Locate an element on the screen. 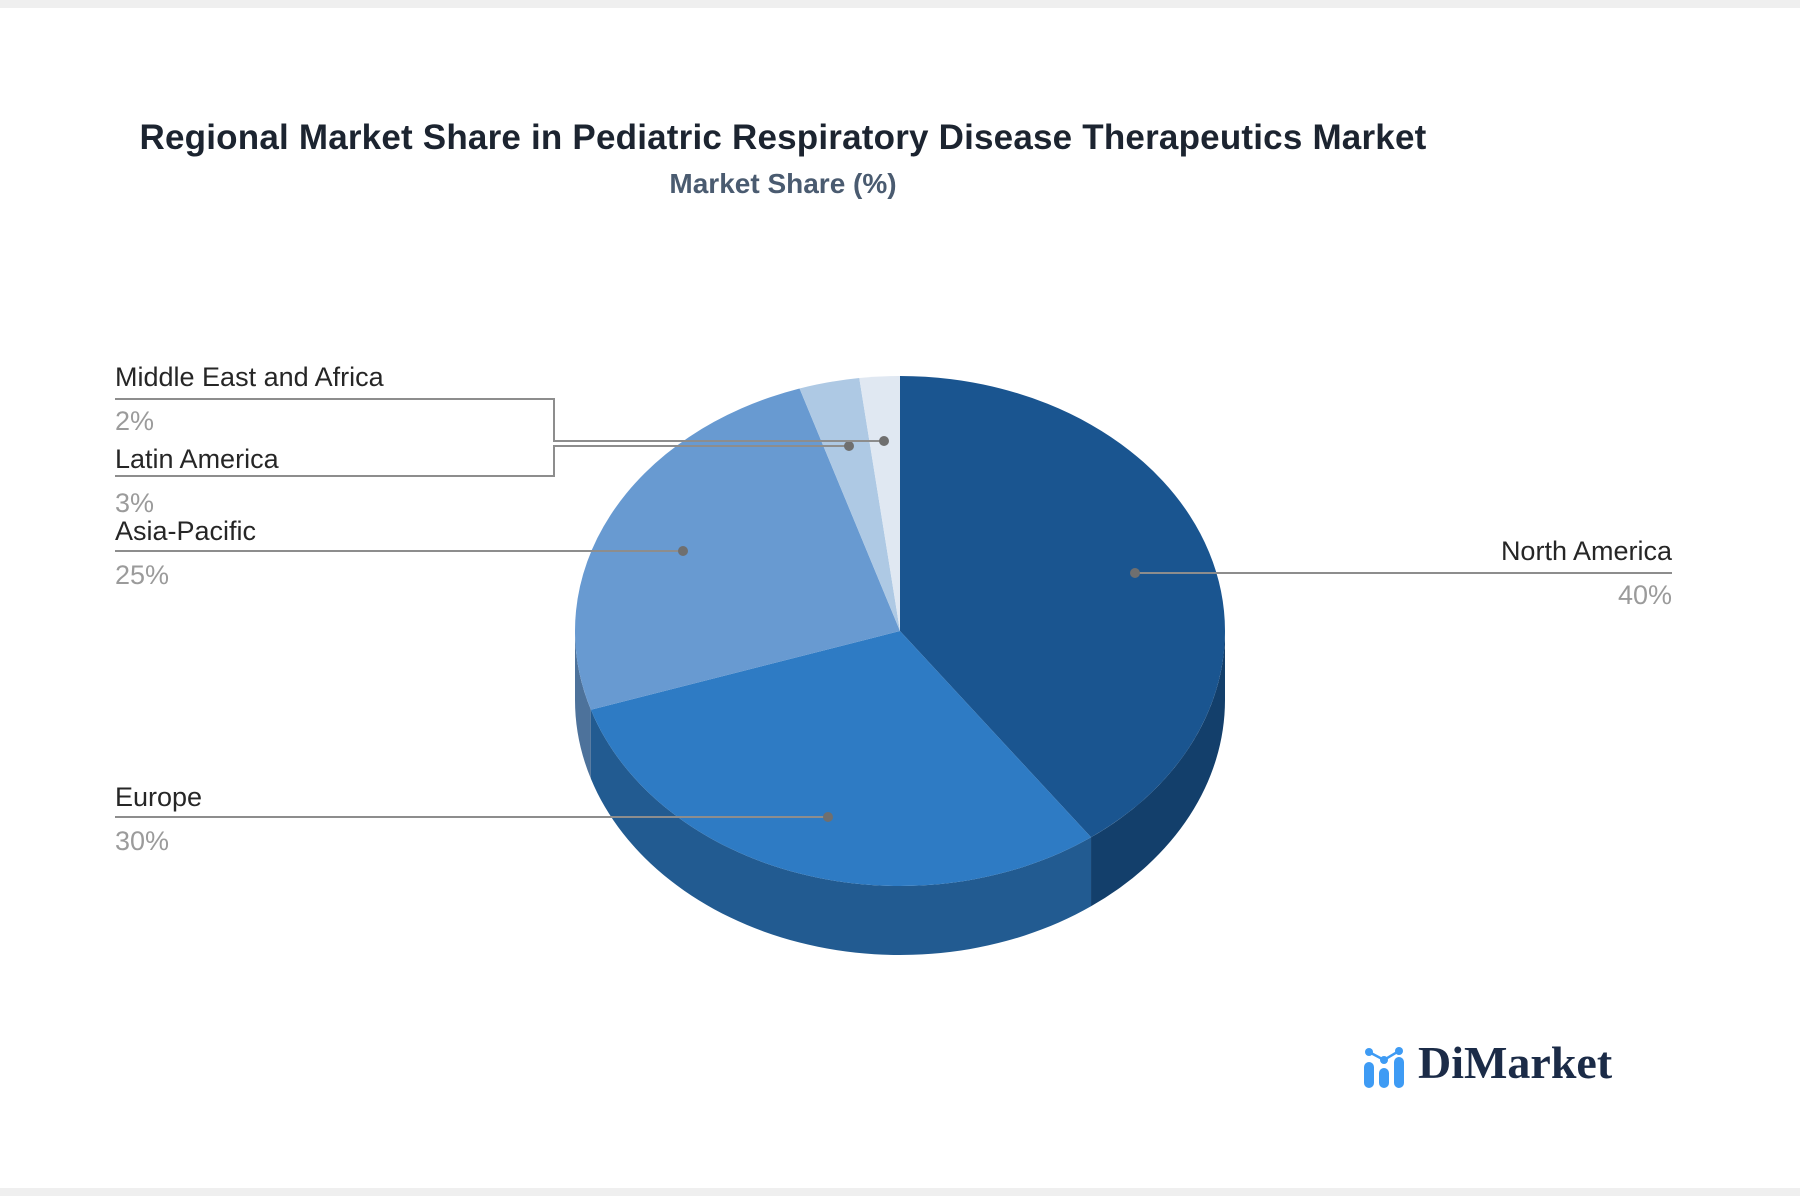 The height and width of the screenshot is (1196, 1800). pie-slice-europe is located at coordinates (841, 758).